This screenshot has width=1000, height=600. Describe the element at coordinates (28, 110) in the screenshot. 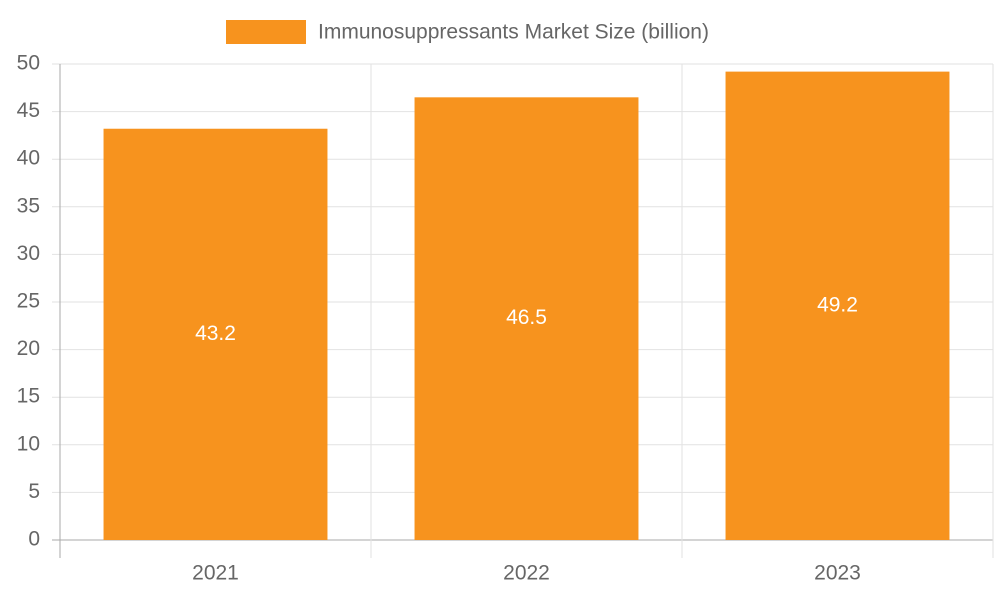

I see `y-tick-label: 45` at that location.